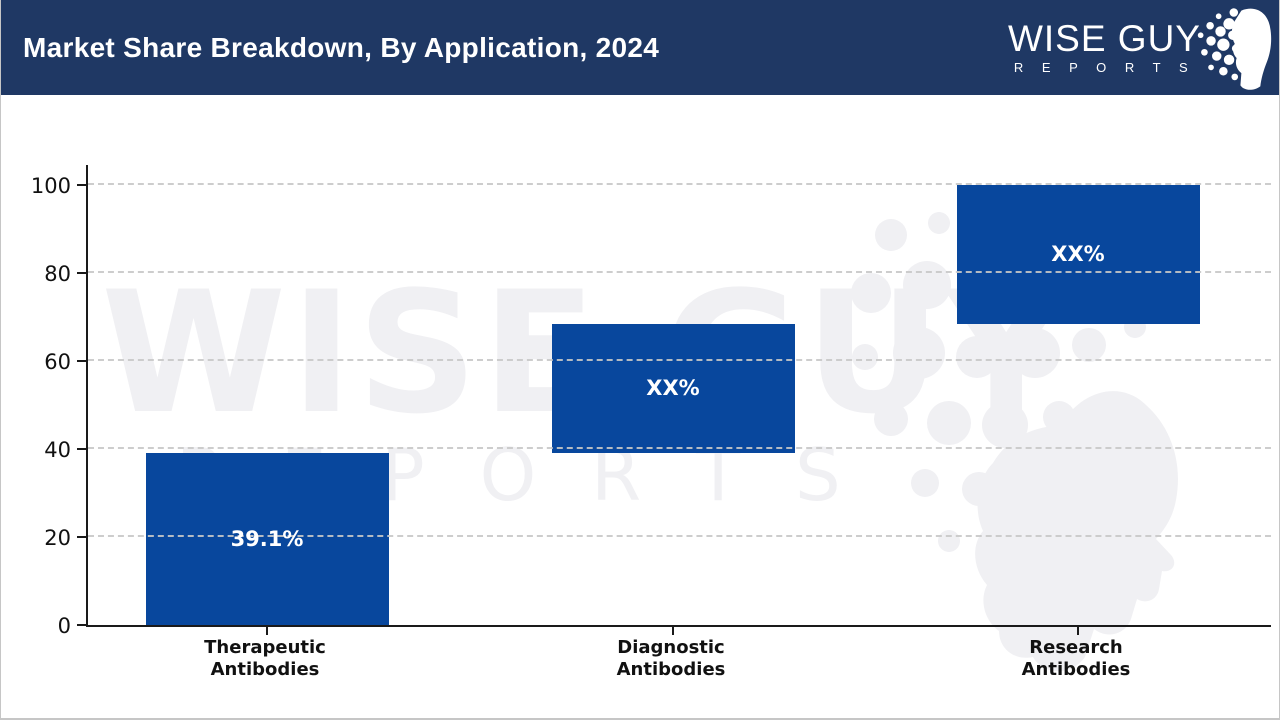  Describe the element at coordinates (57, 449) in the screenshot. I see `y-tick-label-40: 40` at that location.